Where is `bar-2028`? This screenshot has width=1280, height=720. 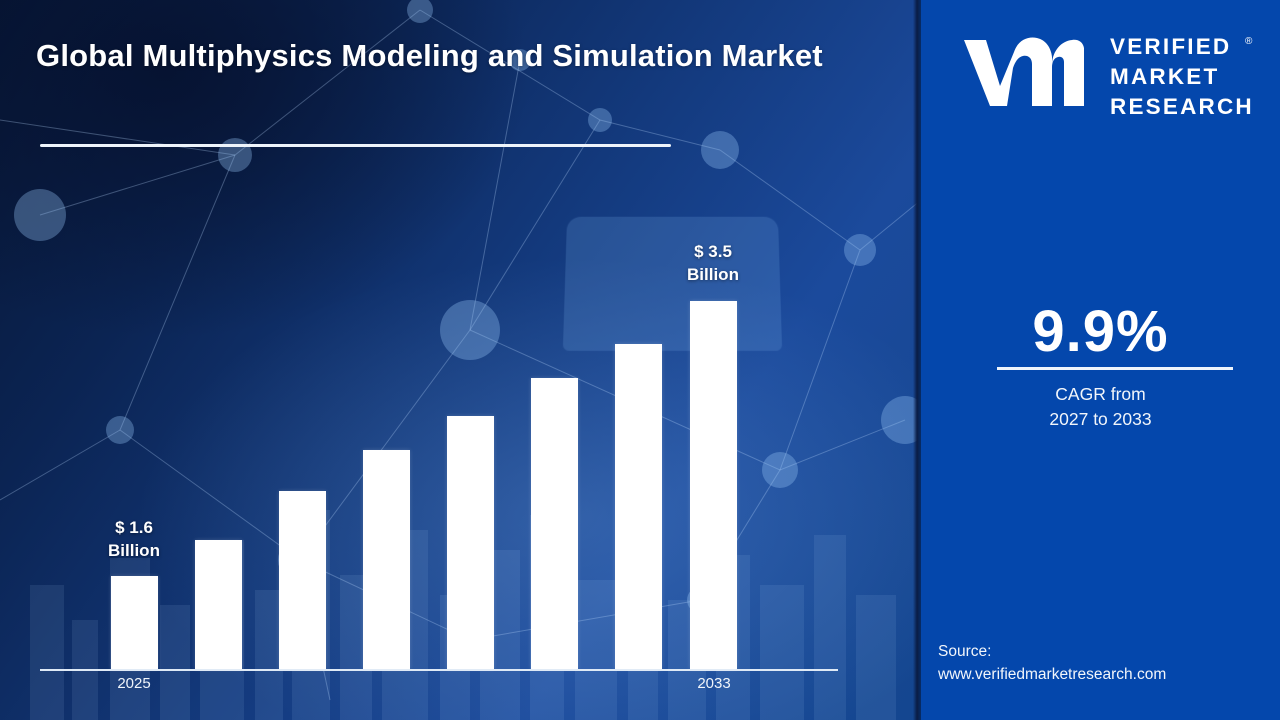 bar-2028 is located at coordinates (386, 559).